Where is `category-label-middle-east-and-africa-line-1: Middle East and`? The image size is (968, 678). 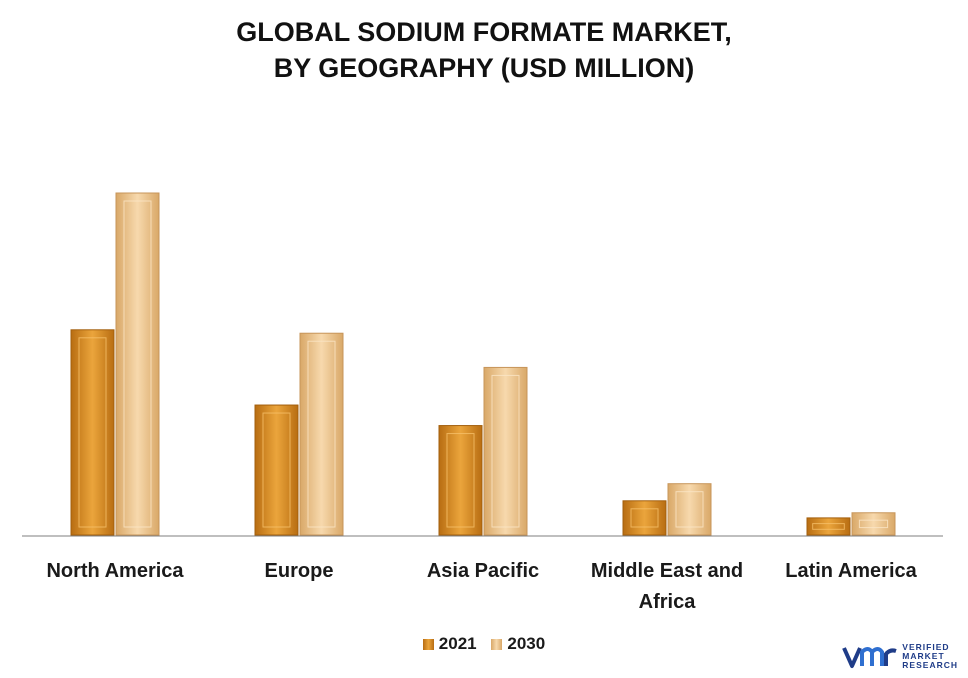 category-label-middle-east-and-africa-line-1: Middle East and is located at coordinates (667, 571).